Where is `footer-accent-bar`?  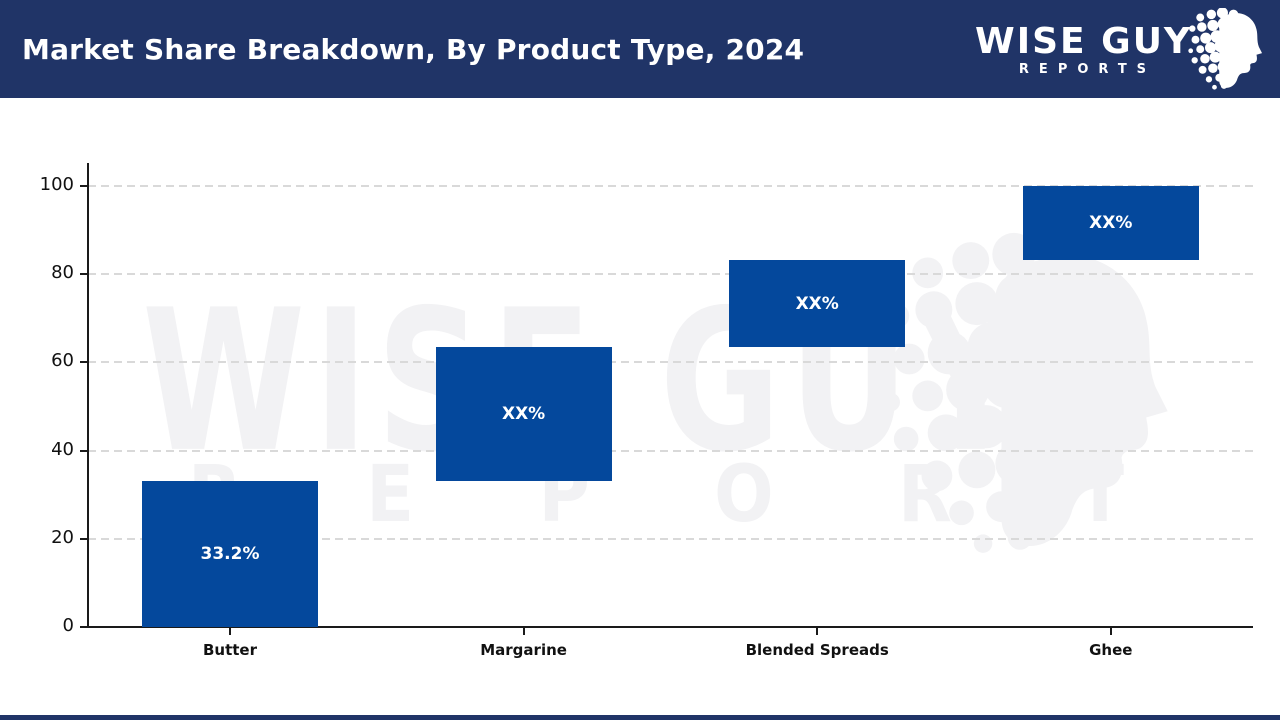 footer-accent-bar is located at coordinates (640, 717).